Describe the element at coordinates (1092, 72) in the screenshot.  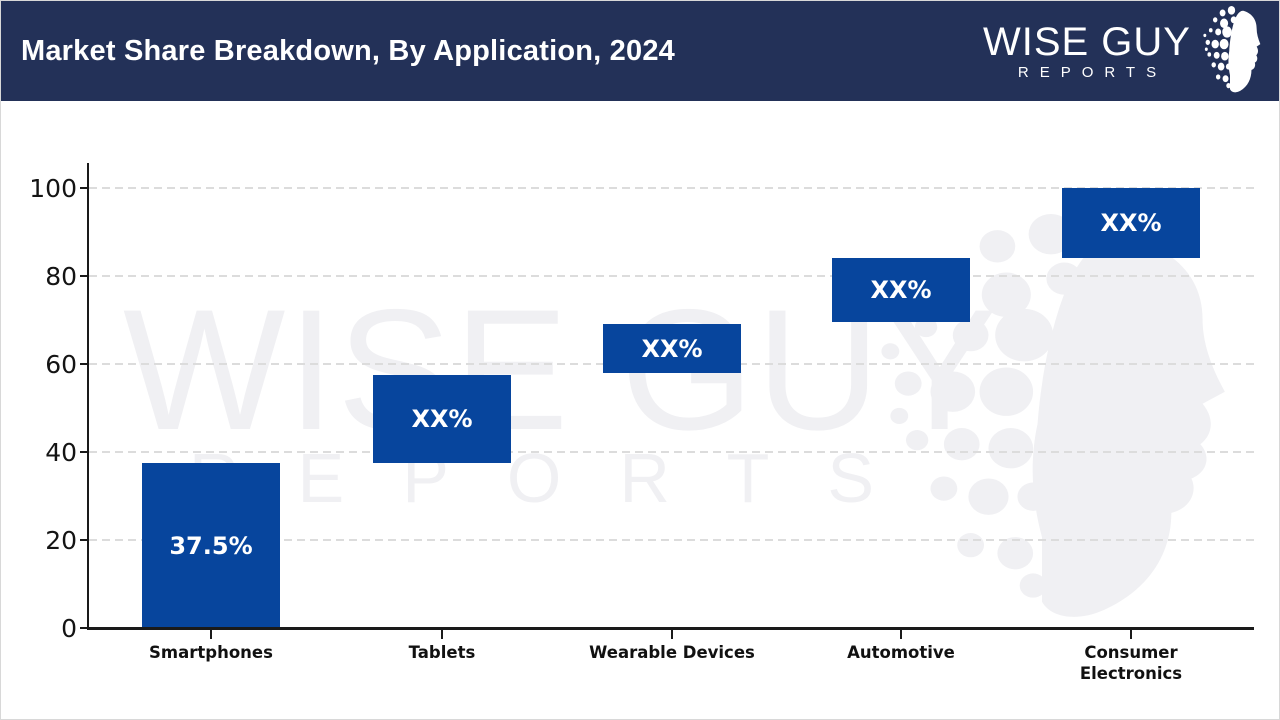
I see `logo-reports-text: REPORTS` at that location.